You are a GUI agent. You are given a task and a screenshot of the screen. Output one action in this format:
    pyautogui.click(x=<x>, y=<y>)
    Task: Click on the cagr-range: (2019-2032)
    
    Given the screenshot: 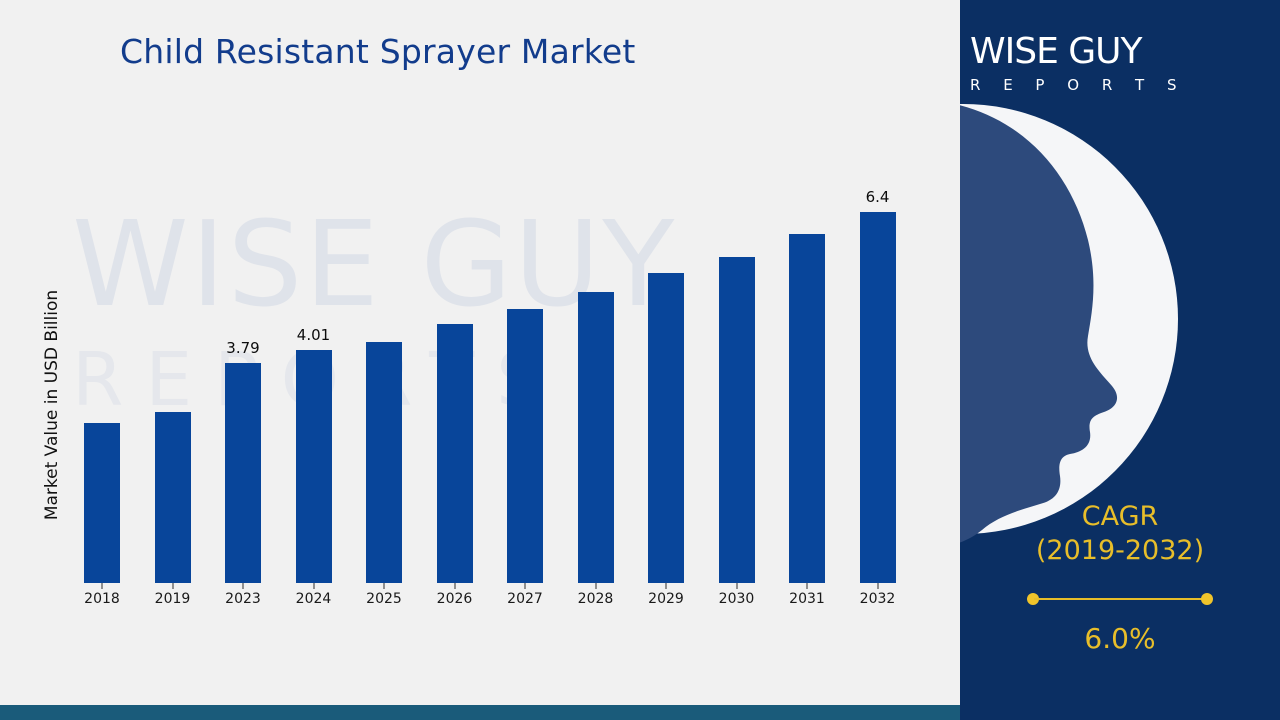 What is the action you would take?
    pyautogui.click(x=1120, y=550)
    